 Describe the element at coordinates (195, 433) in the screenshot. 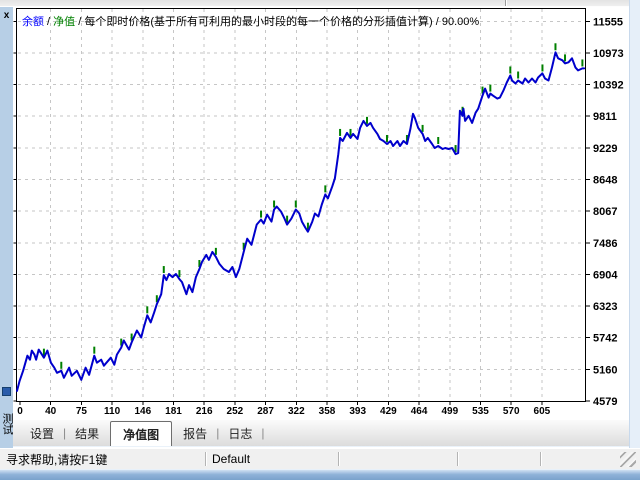

I see `tab-report: 报告` at that location.